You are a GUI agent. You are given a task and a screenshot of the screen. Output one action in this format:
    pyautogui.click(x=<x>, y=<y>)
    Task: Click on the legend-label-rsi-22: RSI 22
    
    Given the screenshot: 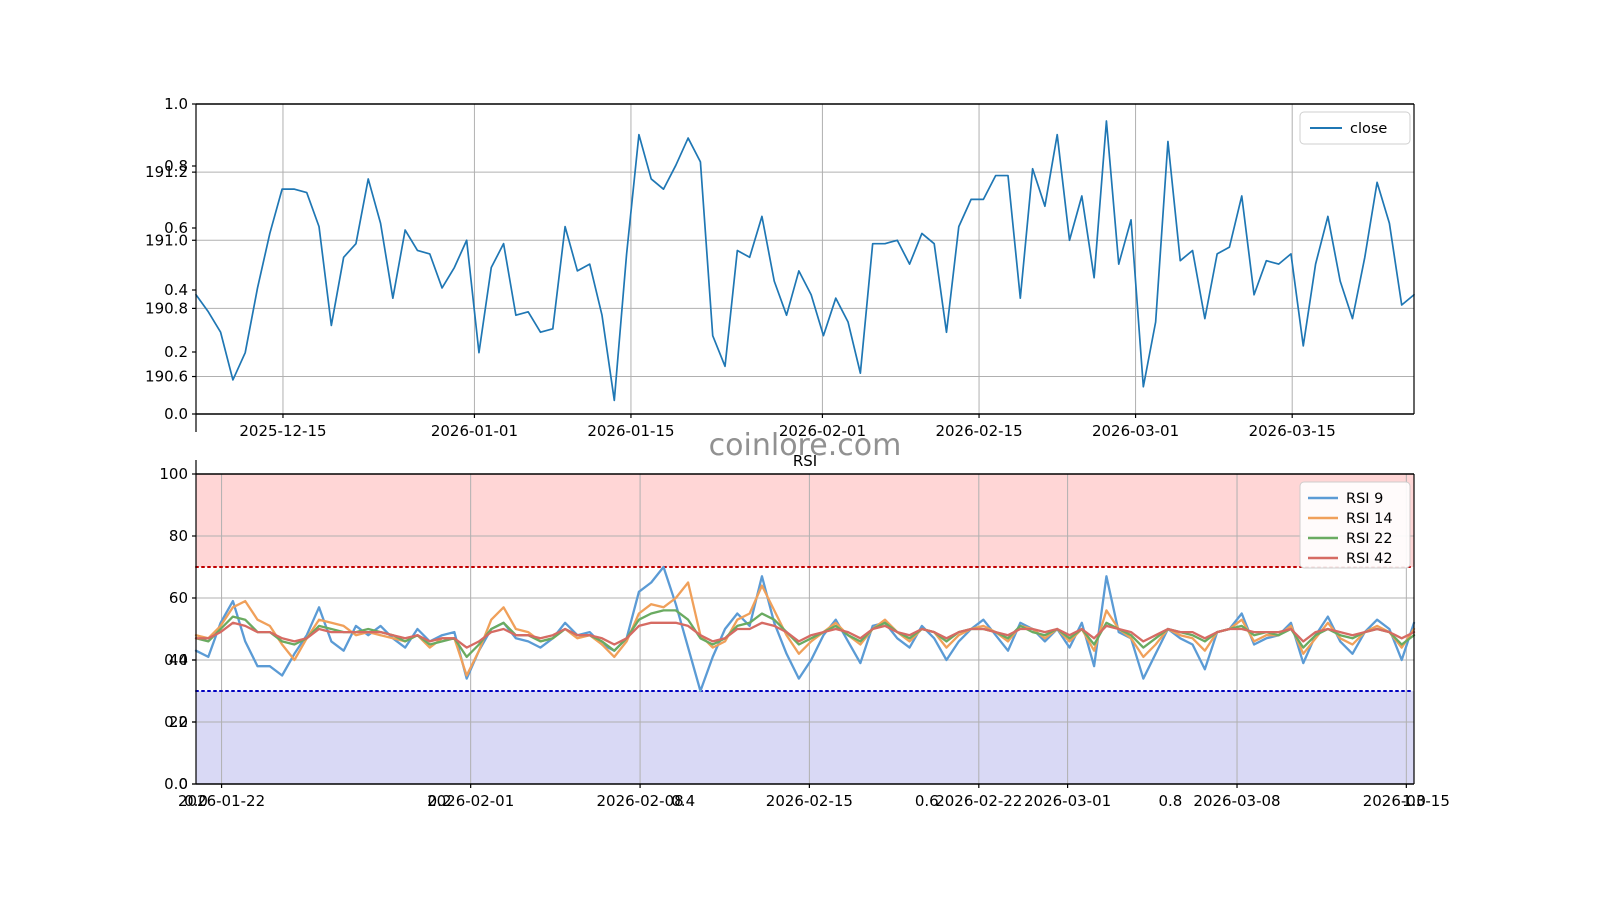 What is the action you would take?
    pyautogui.click(x=1369, y=539)
    